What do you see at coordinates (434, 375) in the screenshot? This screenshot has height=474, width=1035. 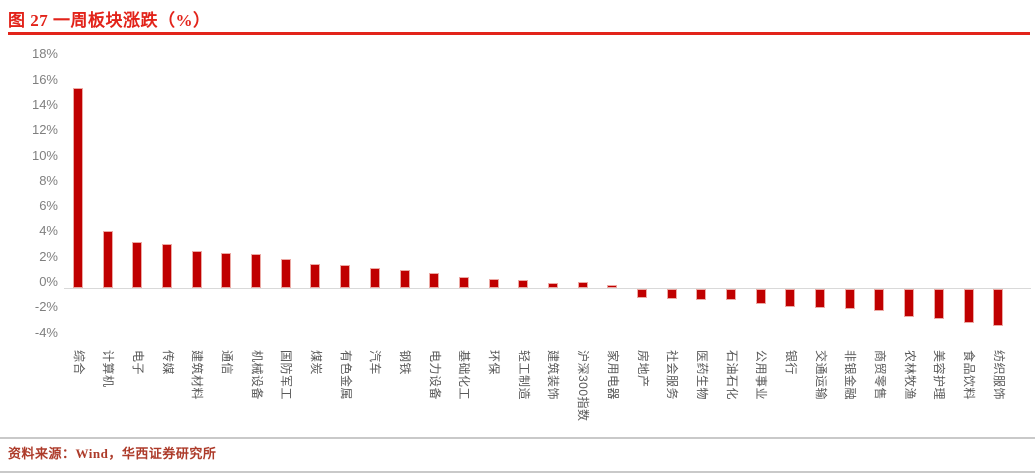 I see `category-label: 电力设备` at bounding box center [434, 375].